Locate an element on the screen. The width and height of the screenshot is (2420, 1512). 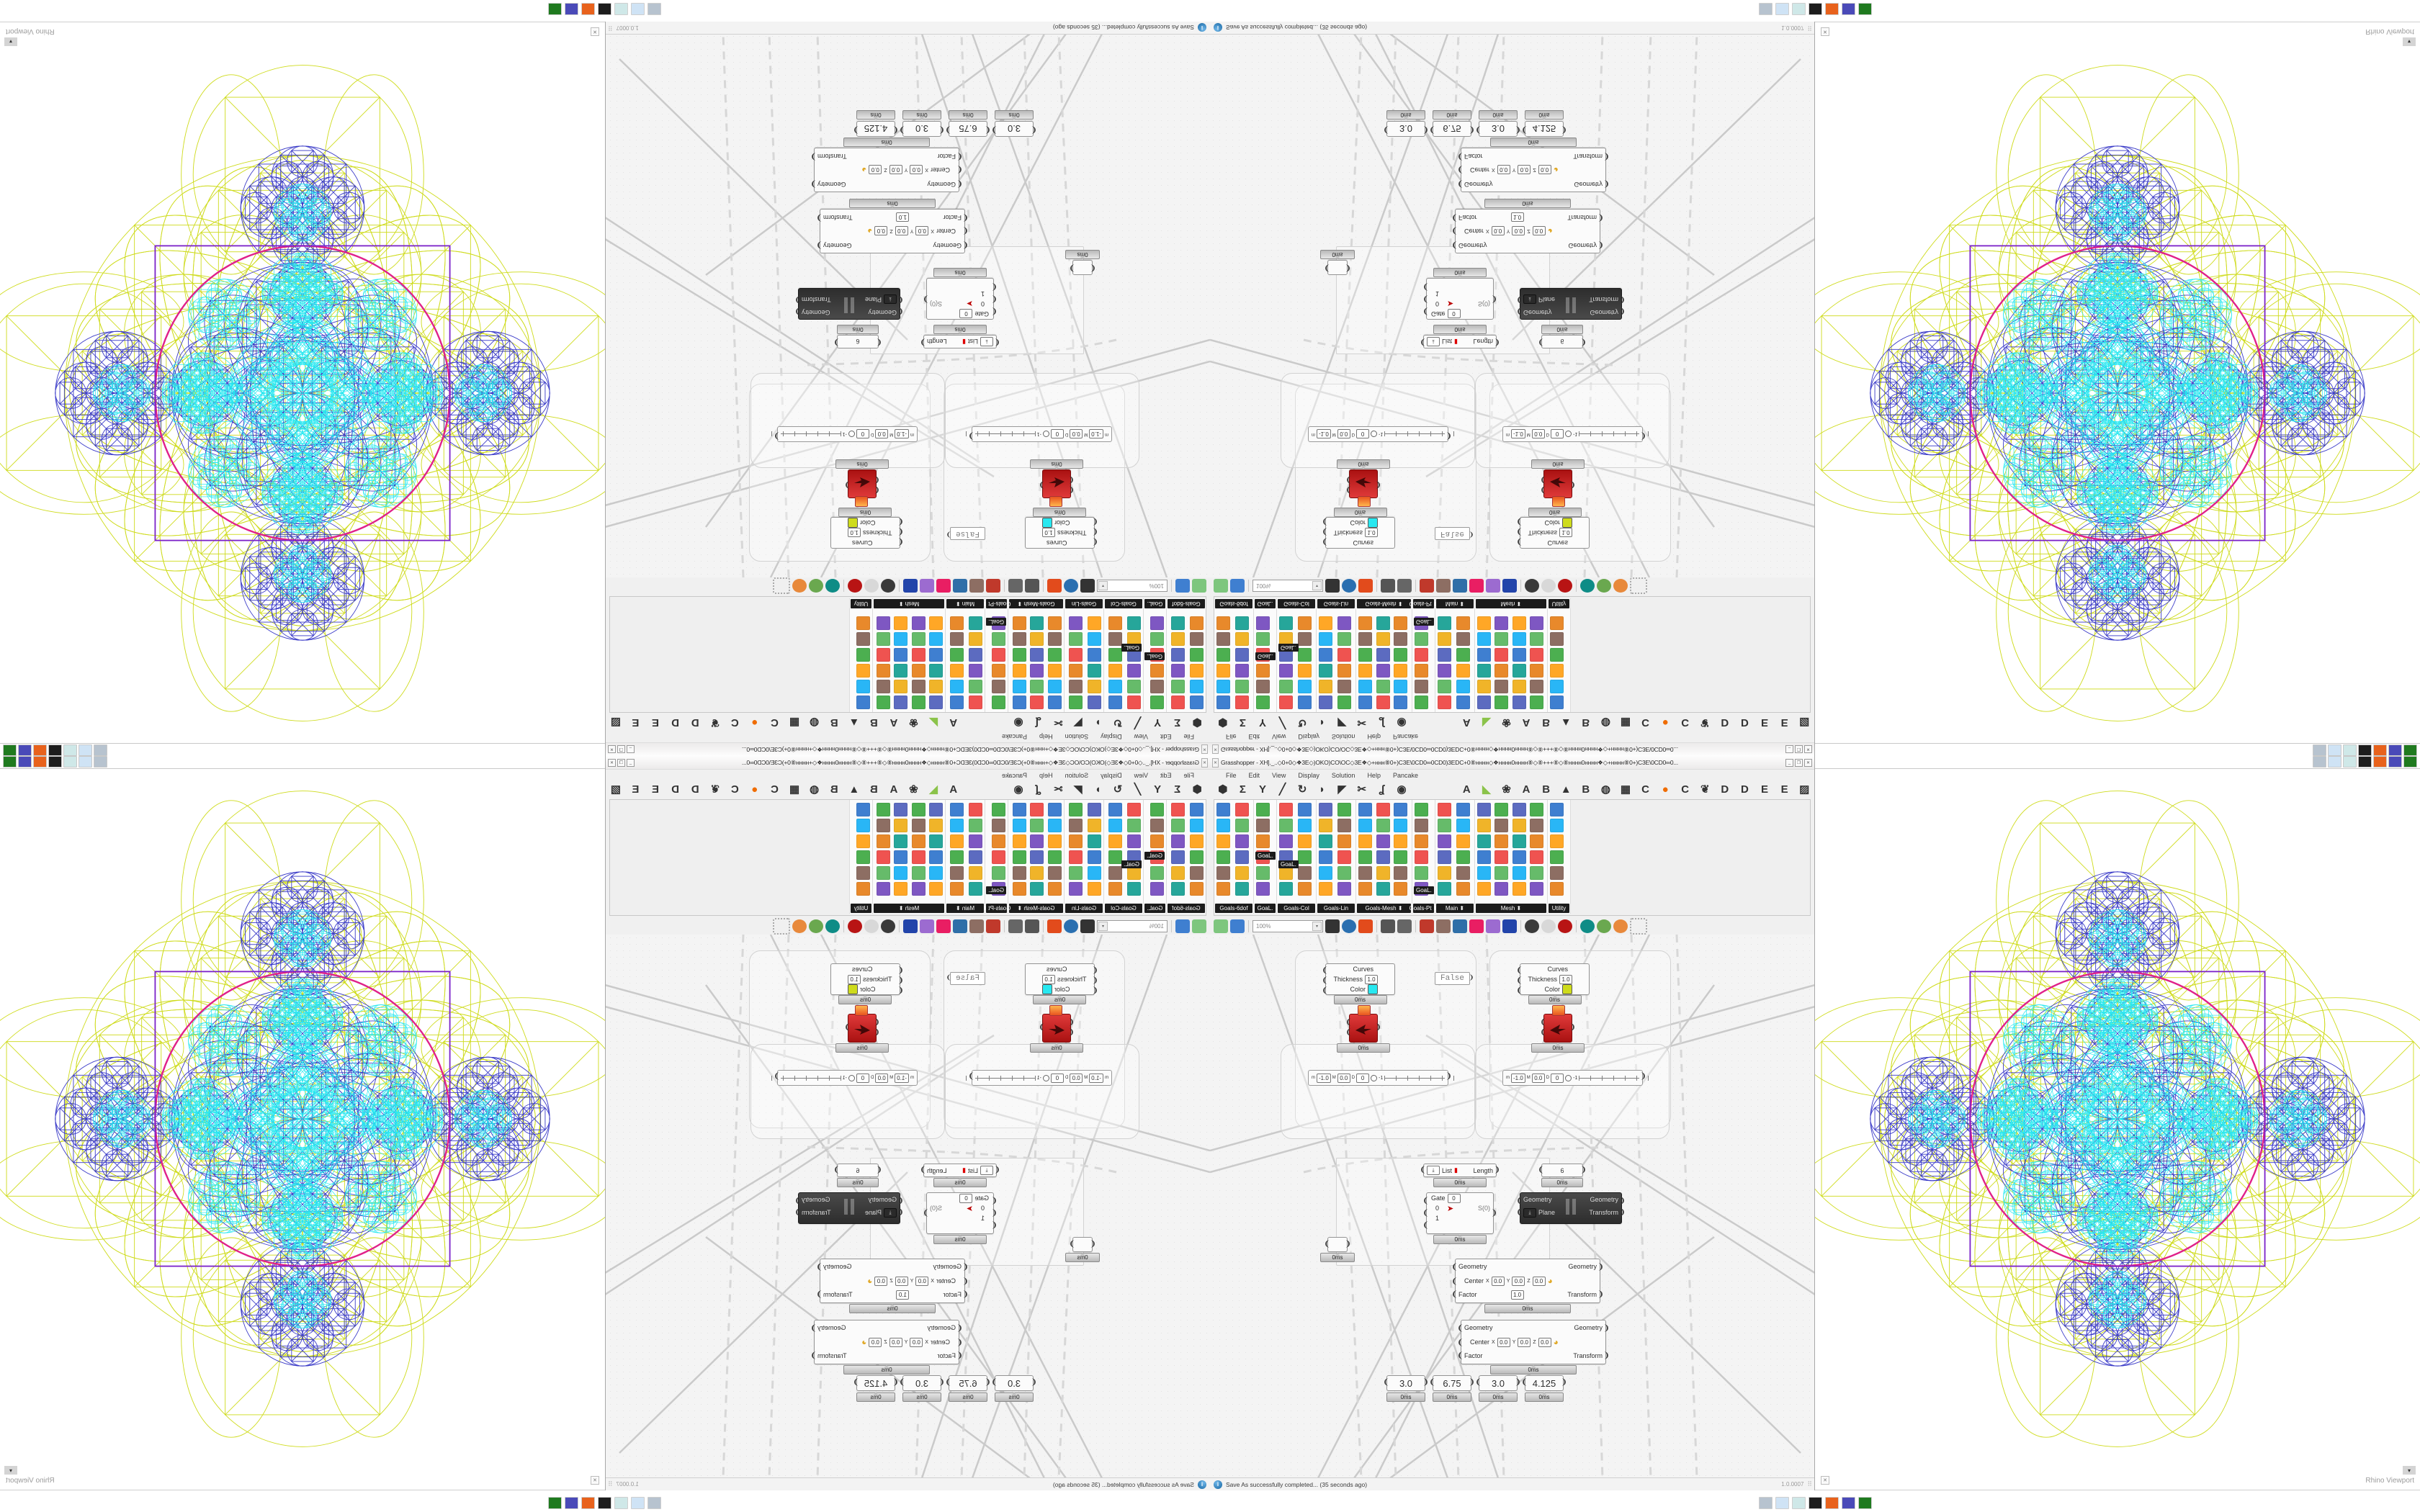
resize-grip-icon: ⠿ is located at coordinates (1809, 28).